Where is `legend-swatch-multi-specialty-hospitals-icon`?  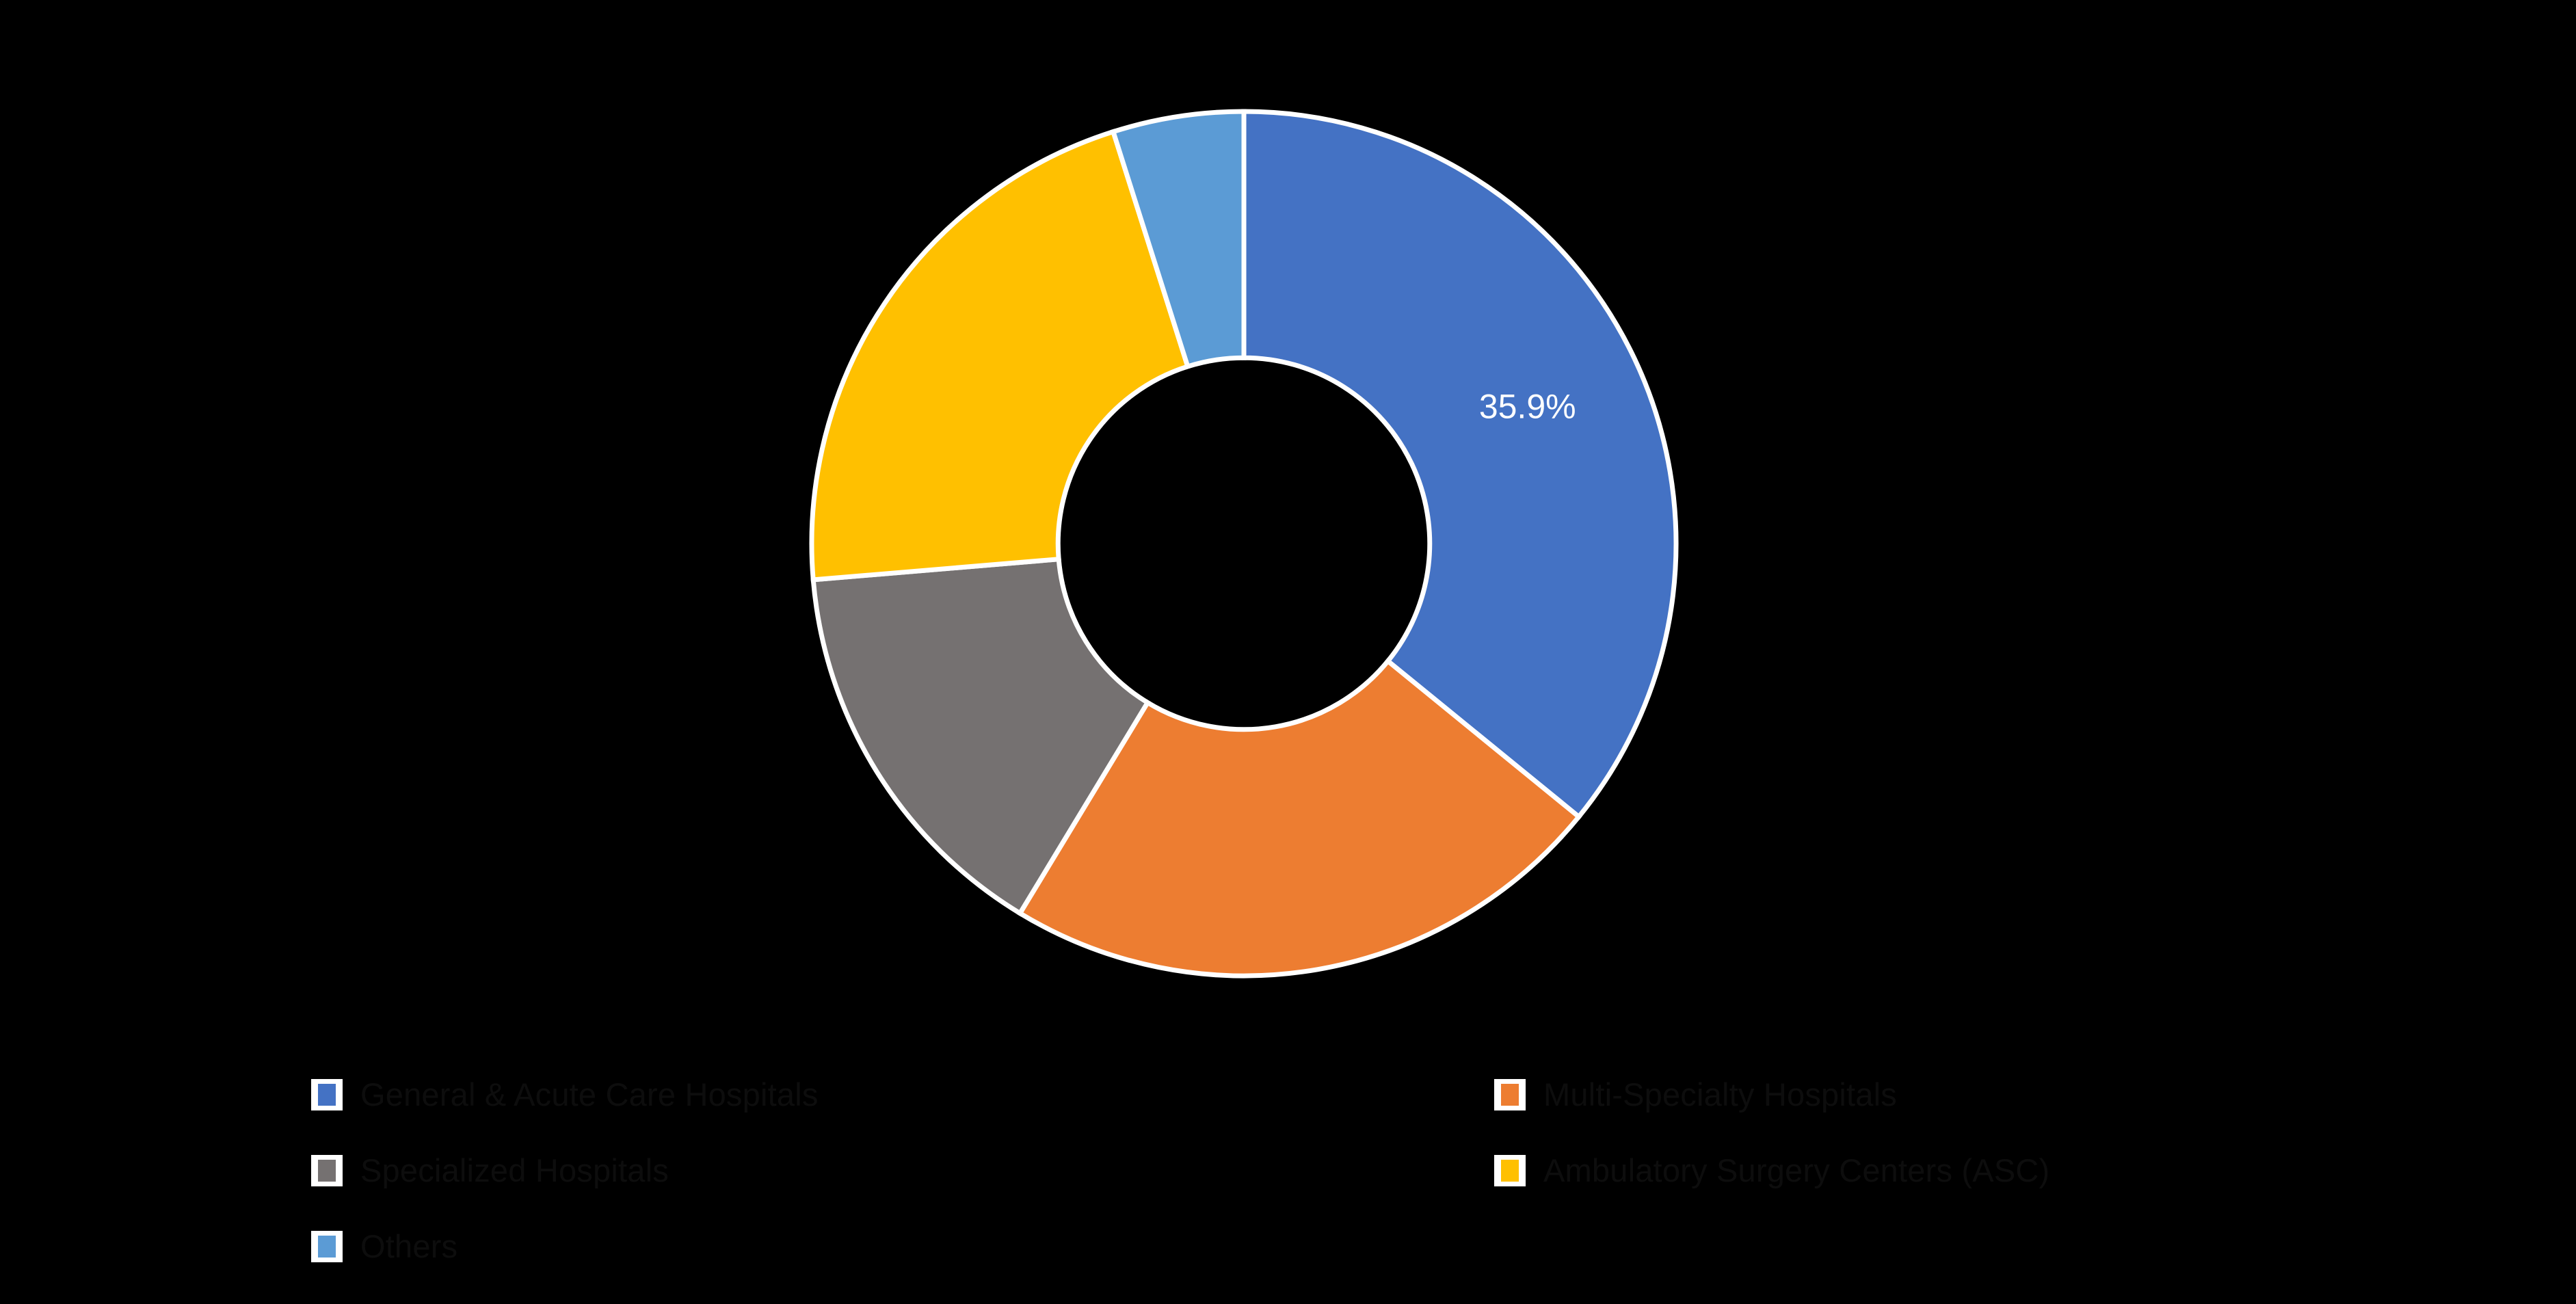
legend-swatch-multi-specialty-hospitals-icon is located at coordinates (1510, 1094).